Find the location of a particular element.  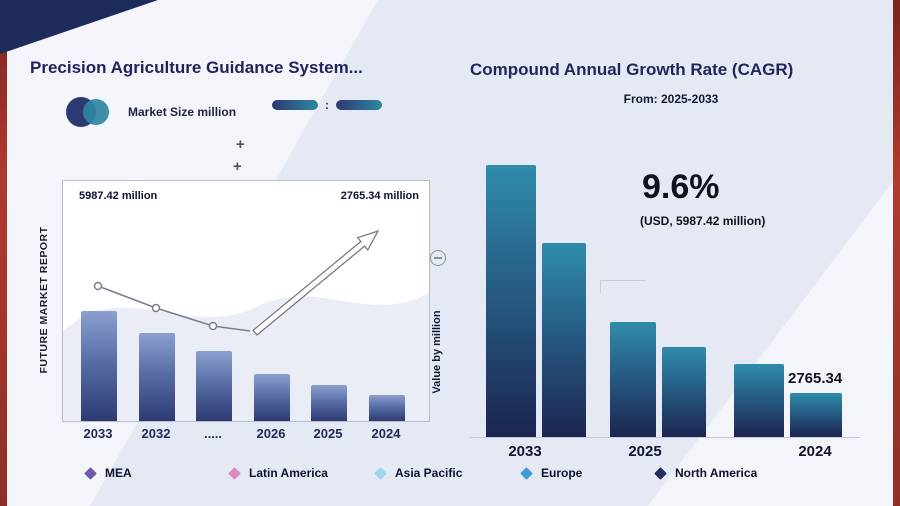

bar-2032 is located at coordinates (157, 377).